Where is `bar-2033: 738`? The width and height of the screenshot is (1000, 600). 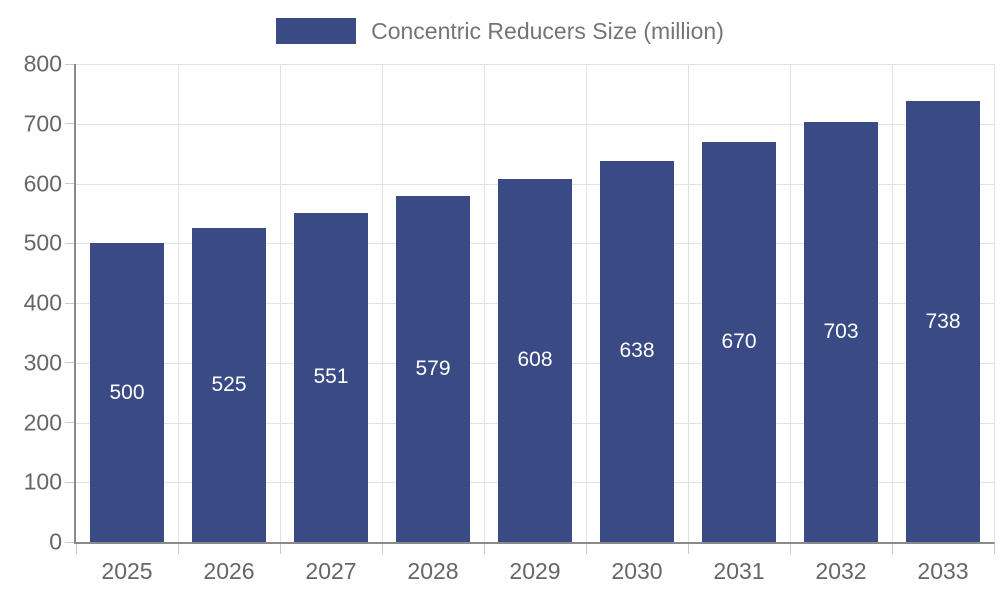
bar-2033: 738 is located at coordinates (943, 321).